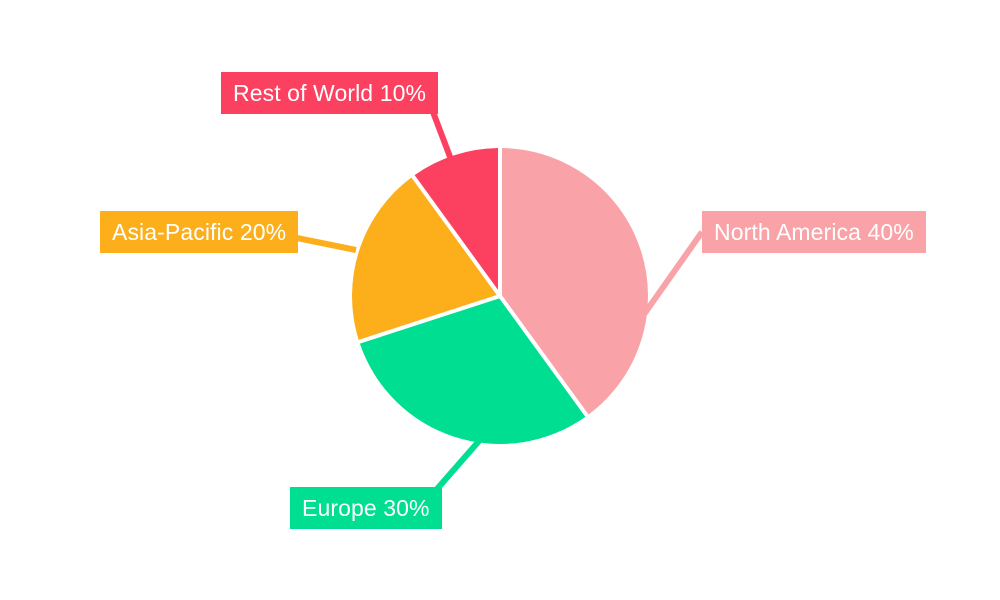 The image size is (1000, 600). I want to click on pie-slice-asia-pacific, so click(424, 258).